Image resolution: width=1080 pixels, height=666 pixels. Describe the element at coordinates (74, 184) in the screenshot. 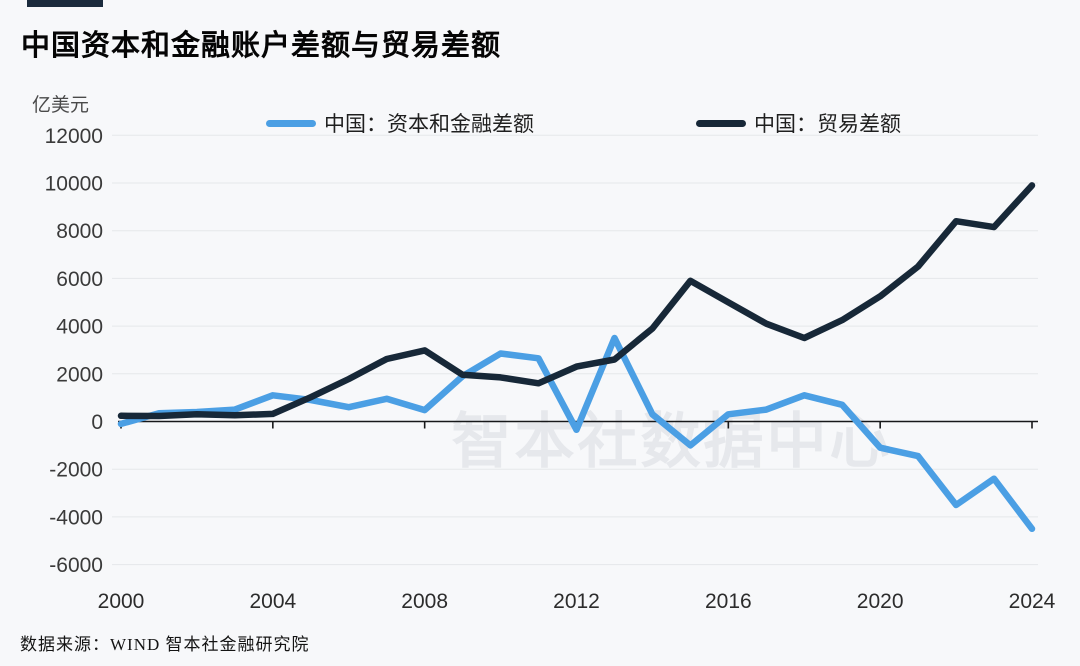

I see `y-tick-label: 10000` at that location.